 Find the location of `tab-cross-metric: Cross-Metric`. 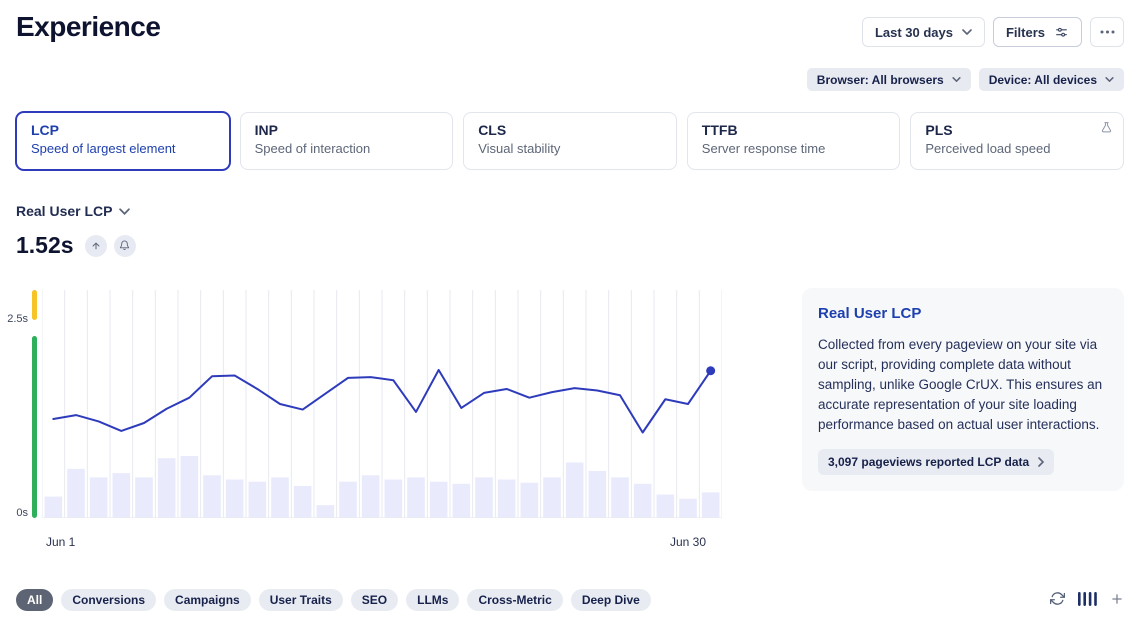

tab-cross-metric: Cross-Metric is located at coordinates (515, 600).